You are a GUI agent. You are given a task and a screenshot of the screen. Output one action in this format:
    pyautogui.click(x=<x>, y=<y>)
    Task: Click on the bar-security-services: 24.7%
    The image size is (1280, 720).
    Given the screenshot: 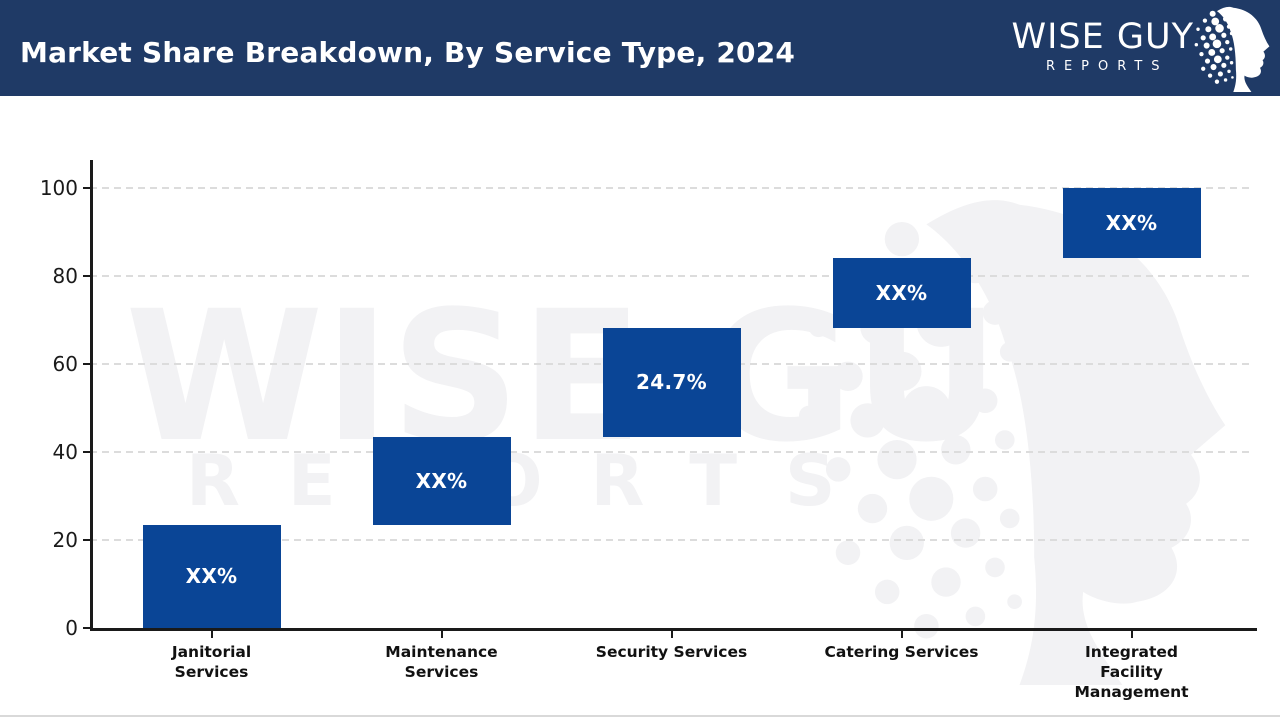 What is the action you would take?
    pyautogui.click(x=671, y=382)
    